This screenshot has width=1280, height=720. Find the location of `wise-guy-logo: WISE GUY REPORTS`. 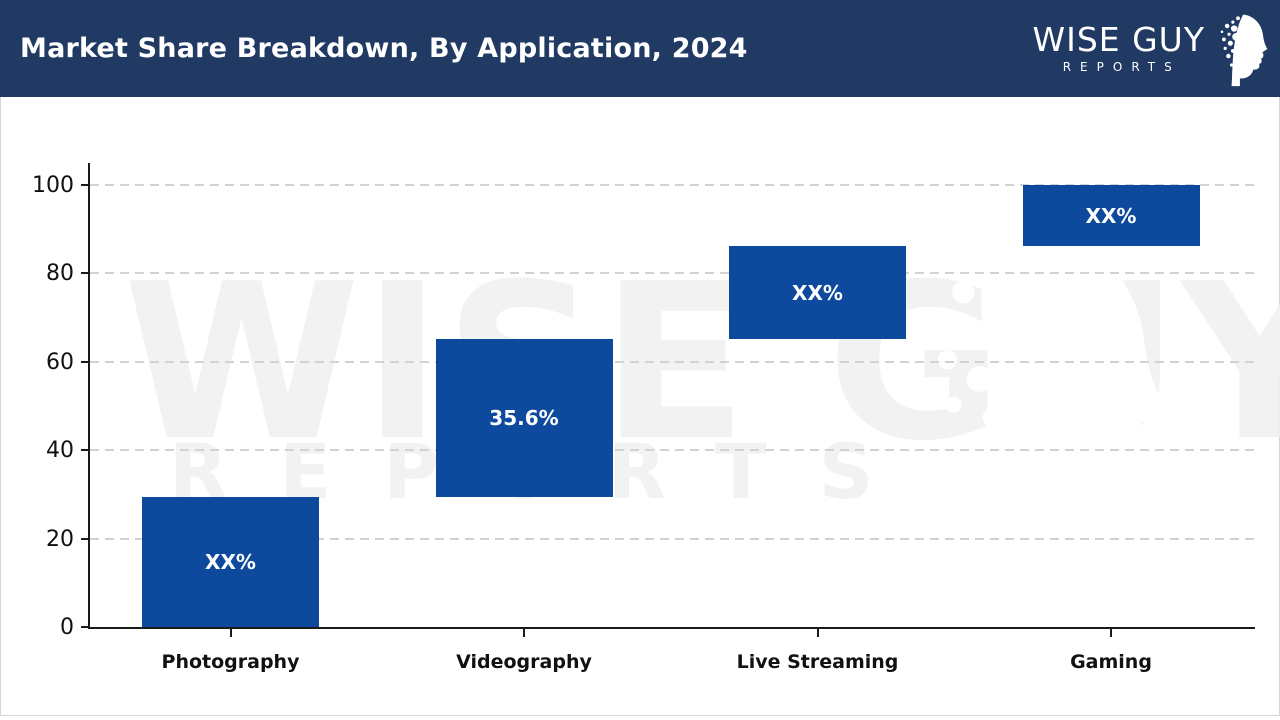

wise-guy-logo: WISE GUY REPORTS is located at coordinates (1151, 49).